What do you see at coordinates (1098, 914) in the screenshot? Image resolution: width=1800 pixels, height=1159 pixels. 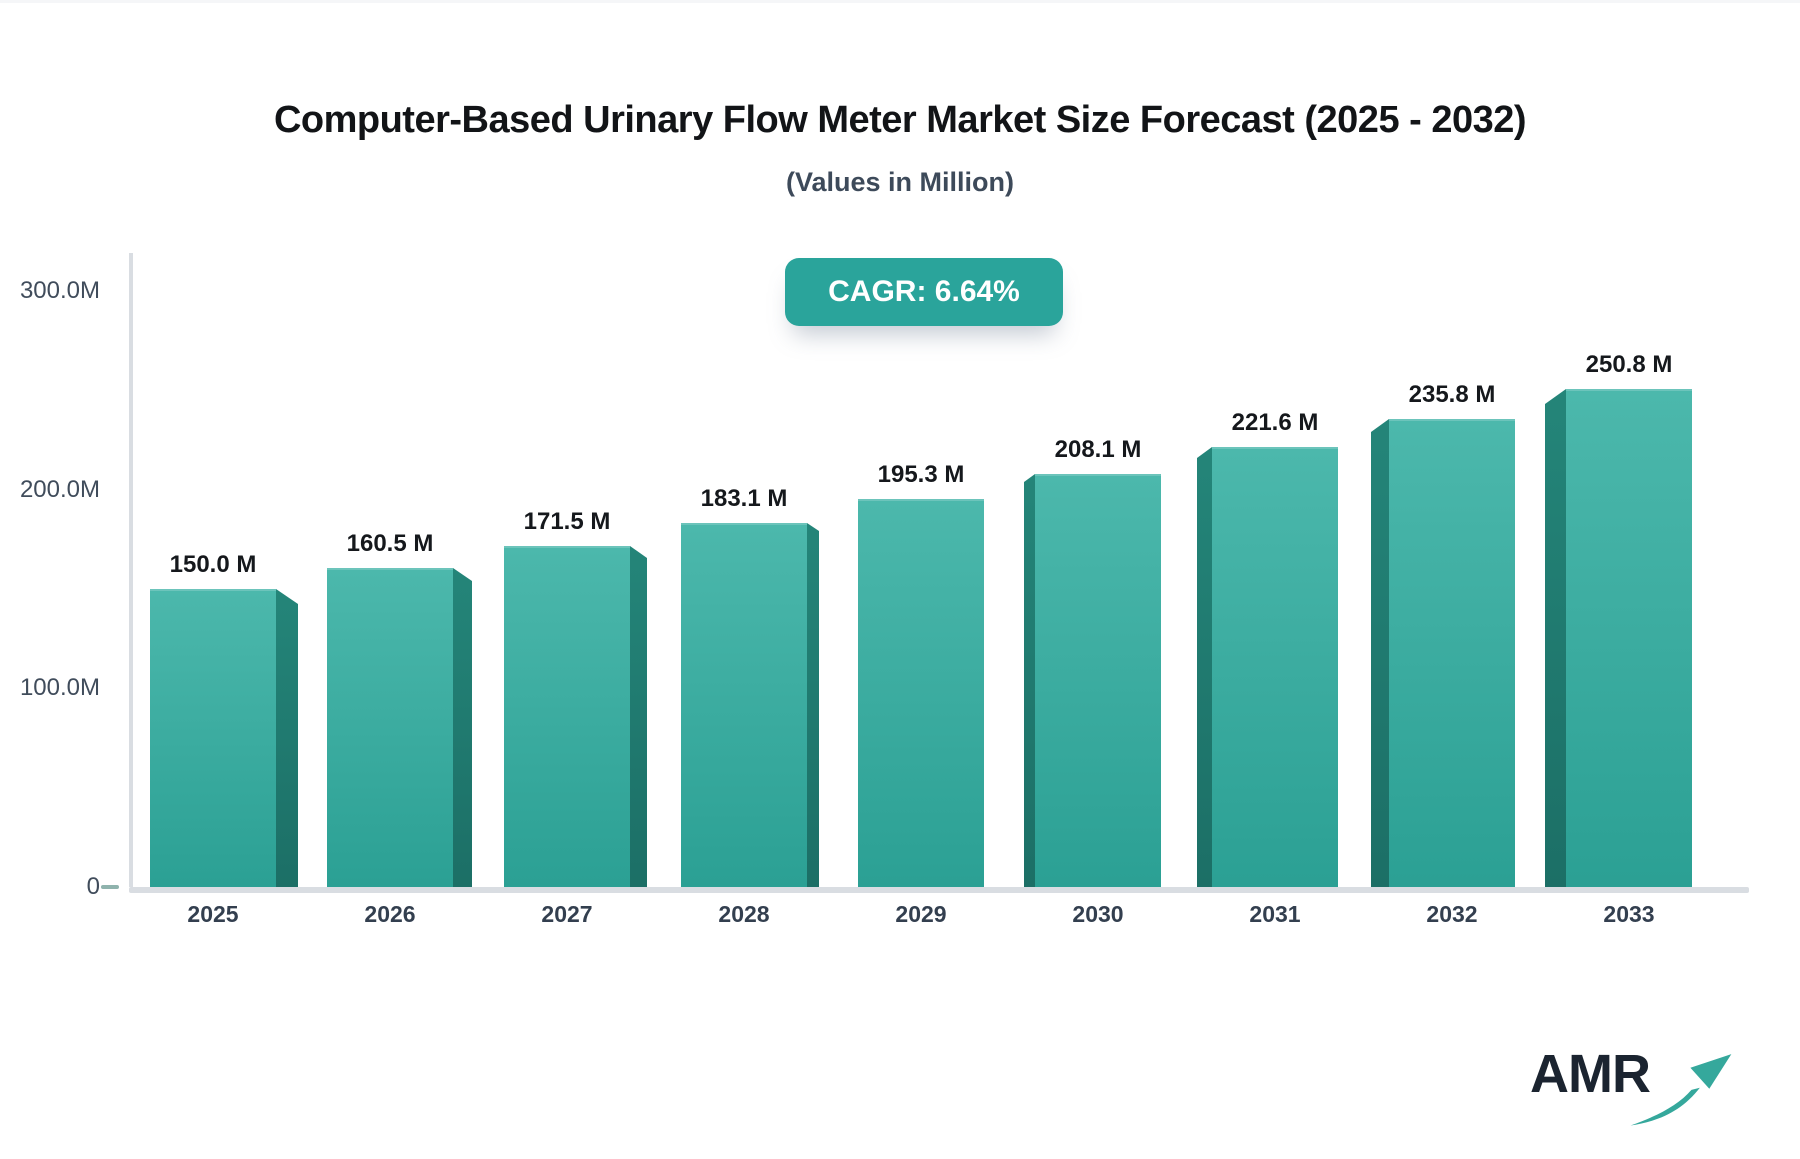 I see `x-tick-label-2030: 2030` at bounding box center [1098, 914].